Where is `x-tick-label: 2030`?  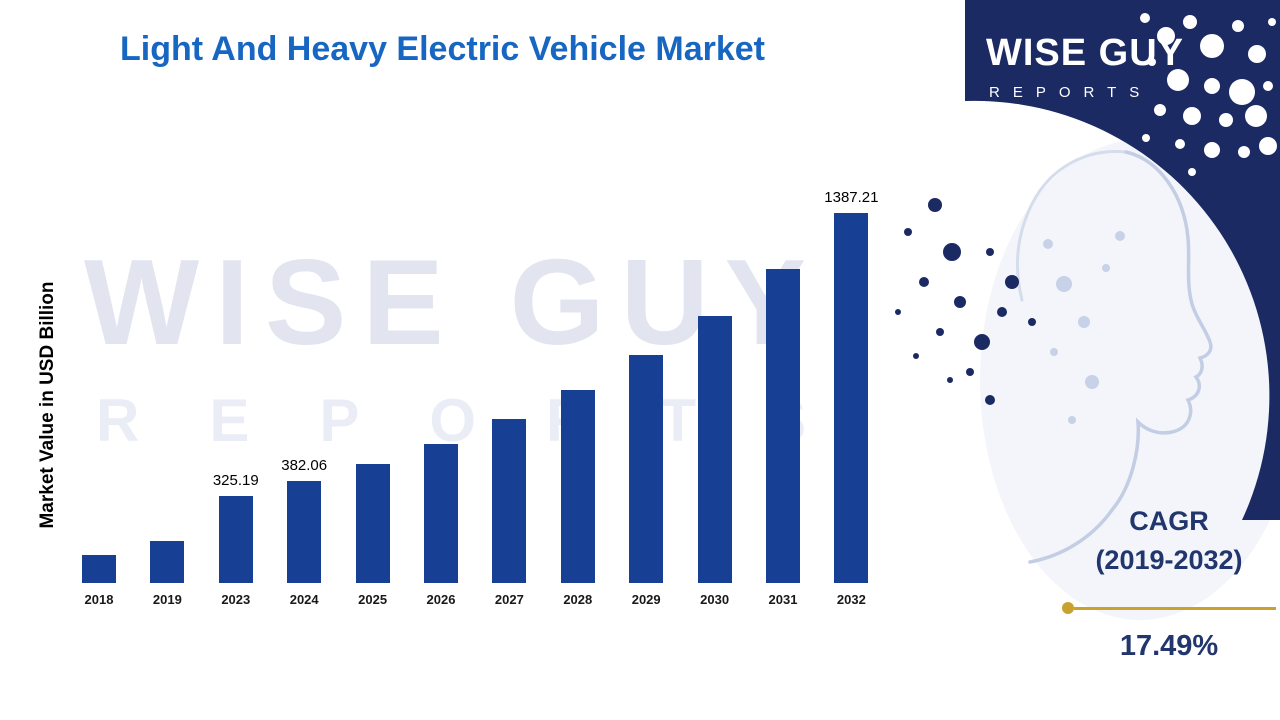
x-tick-label: 2030 is located at coordinates (715, 599).